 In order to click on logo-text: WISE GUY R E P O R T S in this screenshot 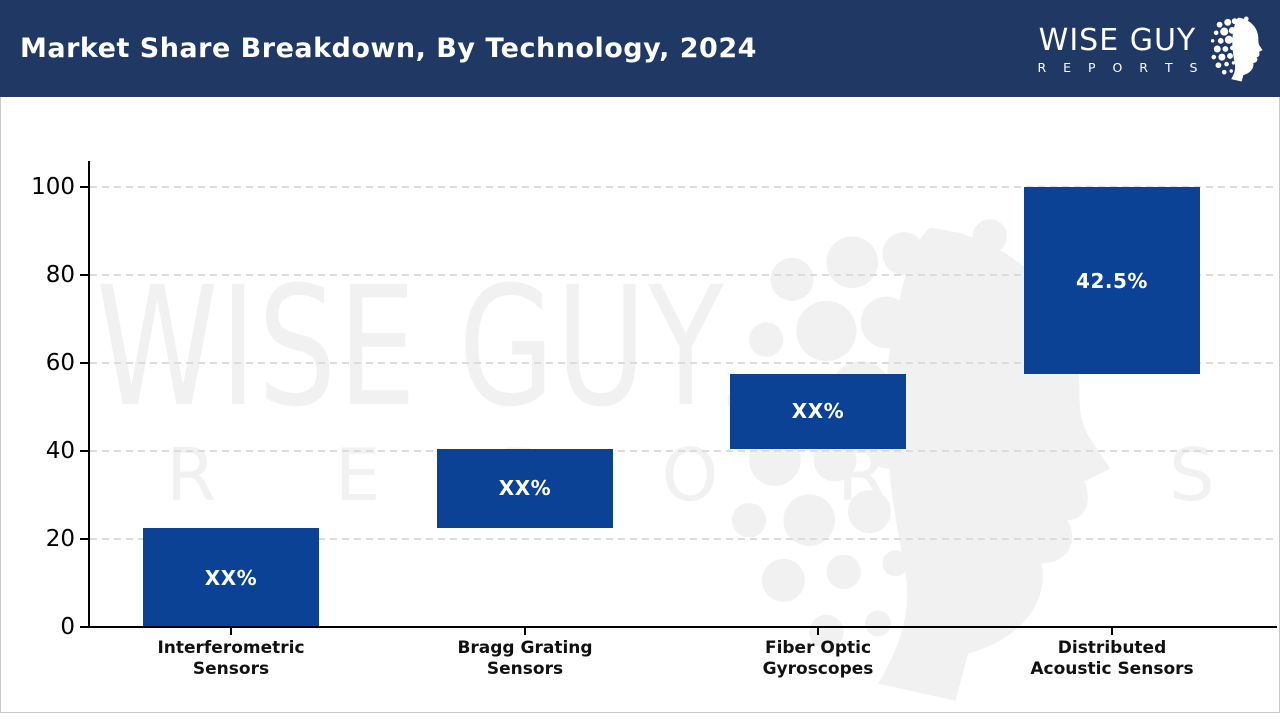, I will do `click(1117, 48)`.